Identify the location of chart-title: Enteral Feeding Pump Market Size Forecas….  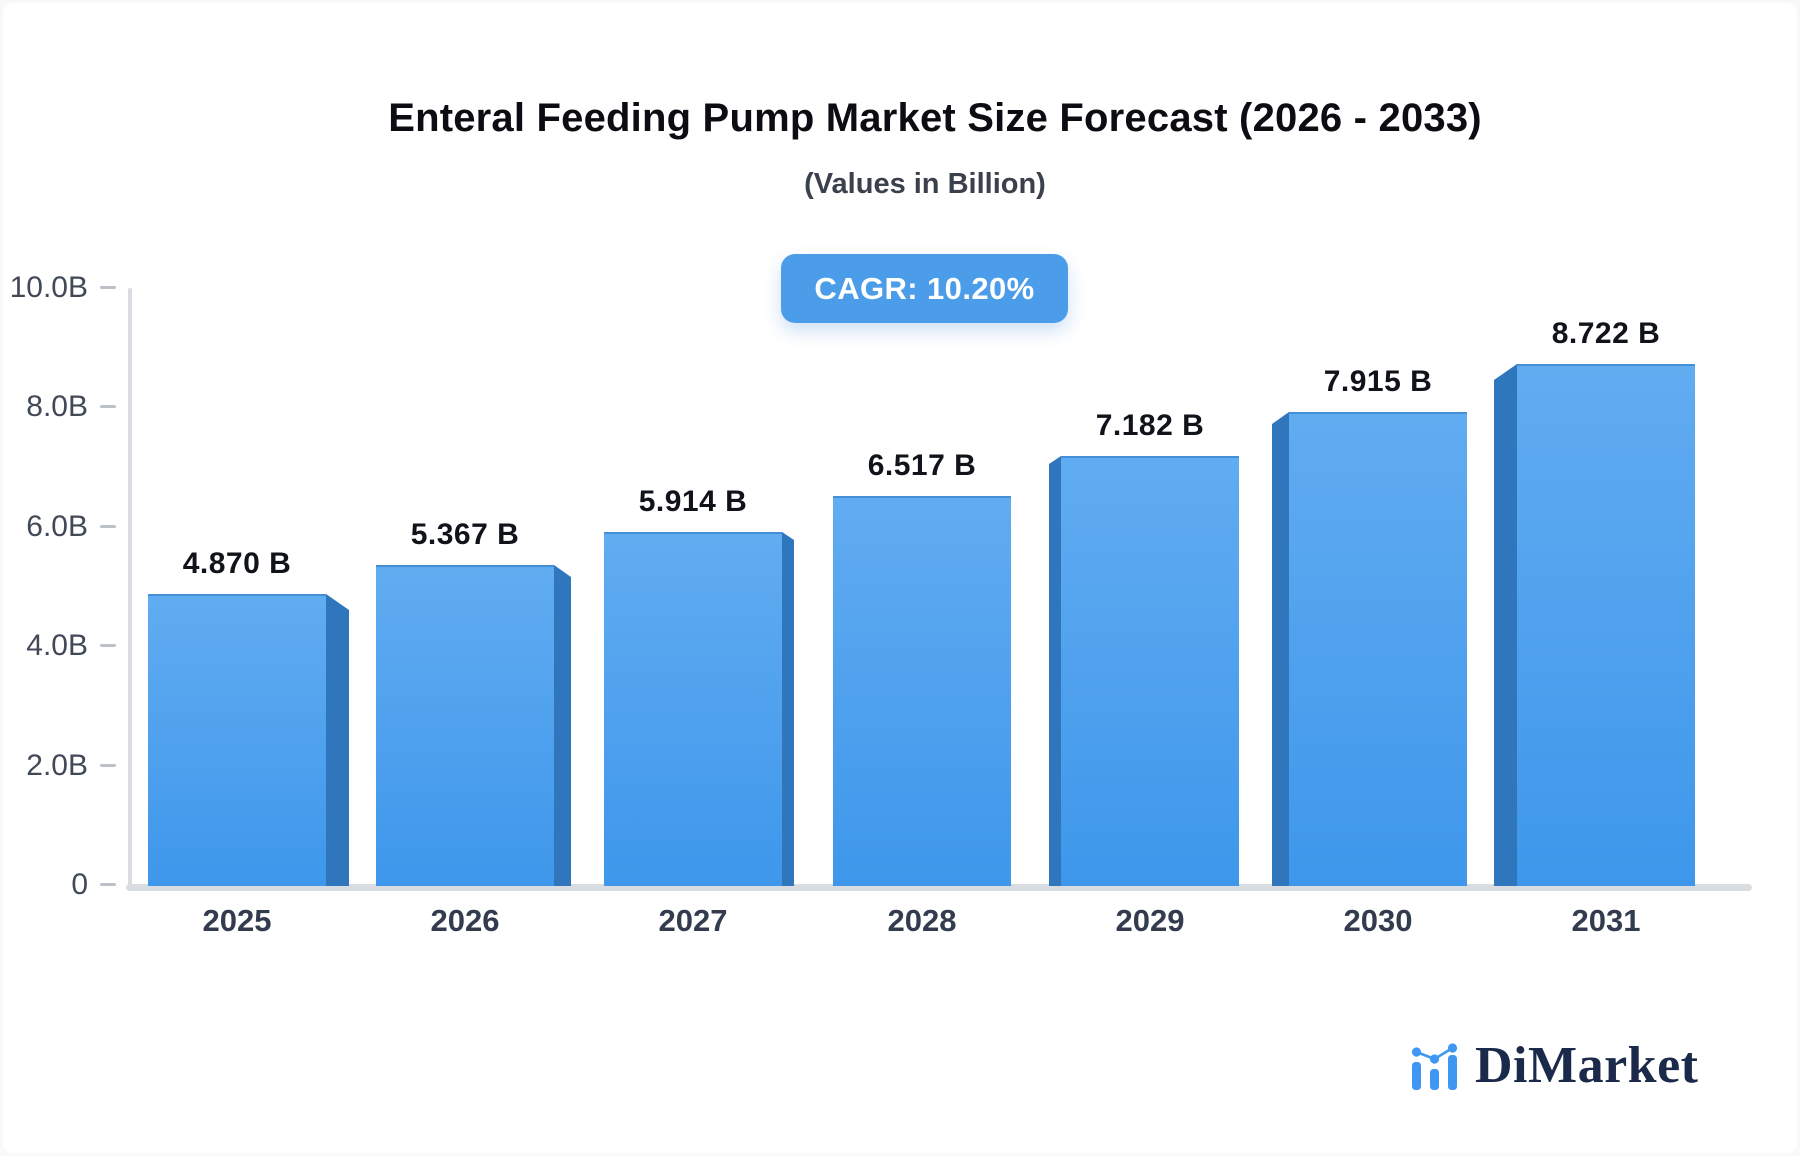
(935, 118).